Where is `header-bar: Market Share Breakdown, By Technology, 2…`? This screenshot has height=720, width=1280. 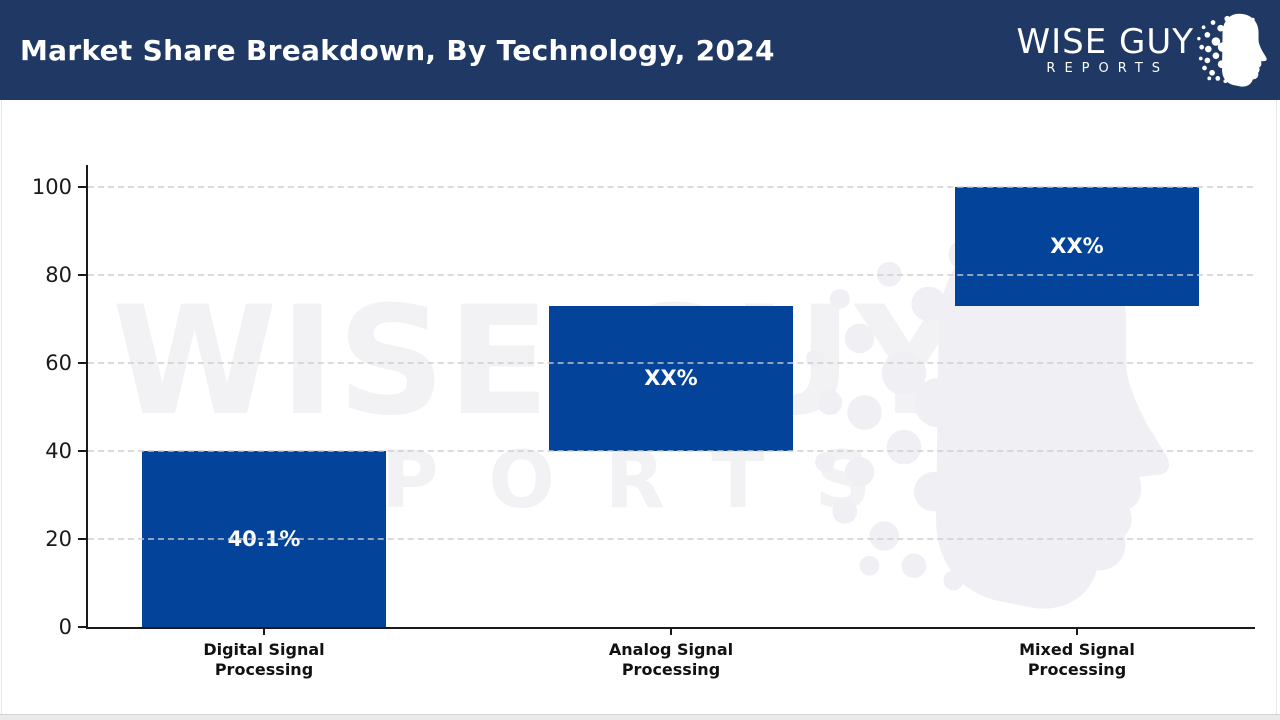 header-bar: Market Share Breakdown, By Technology, 2… is located at coordinates (640, 50).